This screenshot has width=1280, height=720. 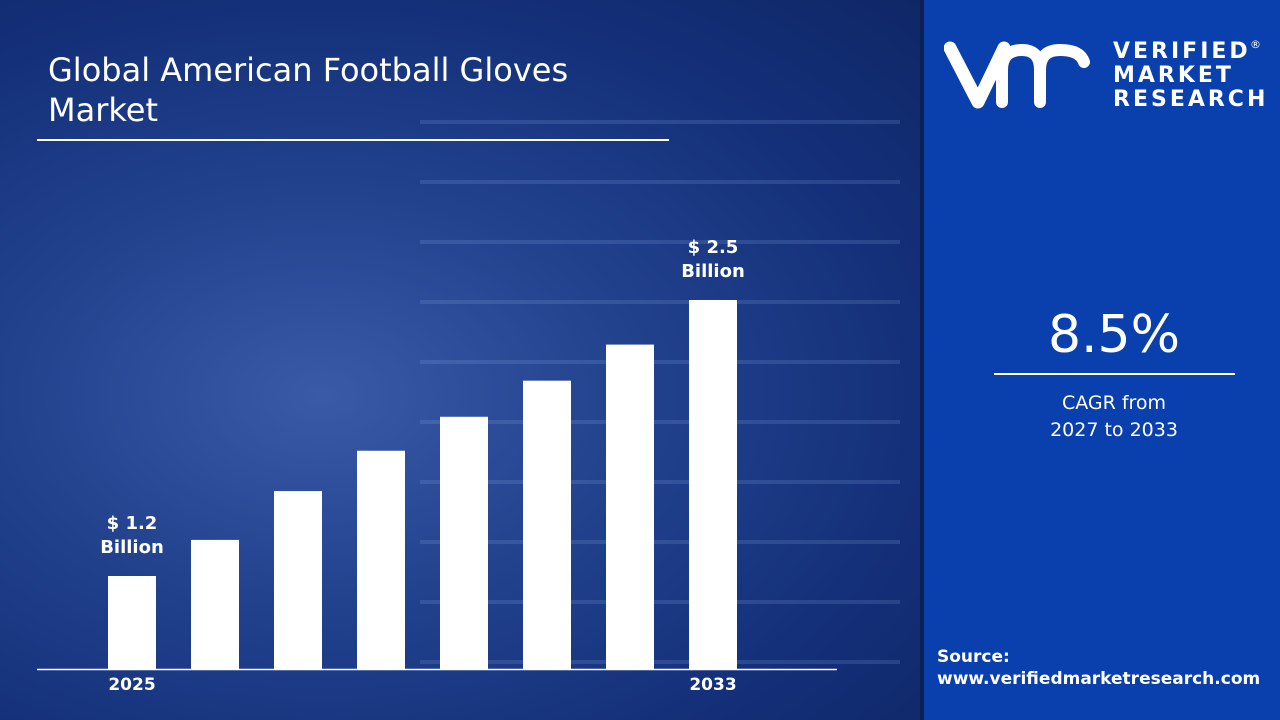 I want to click on cagr-label-line1: CAGR from, so click(x=1114, y=403).